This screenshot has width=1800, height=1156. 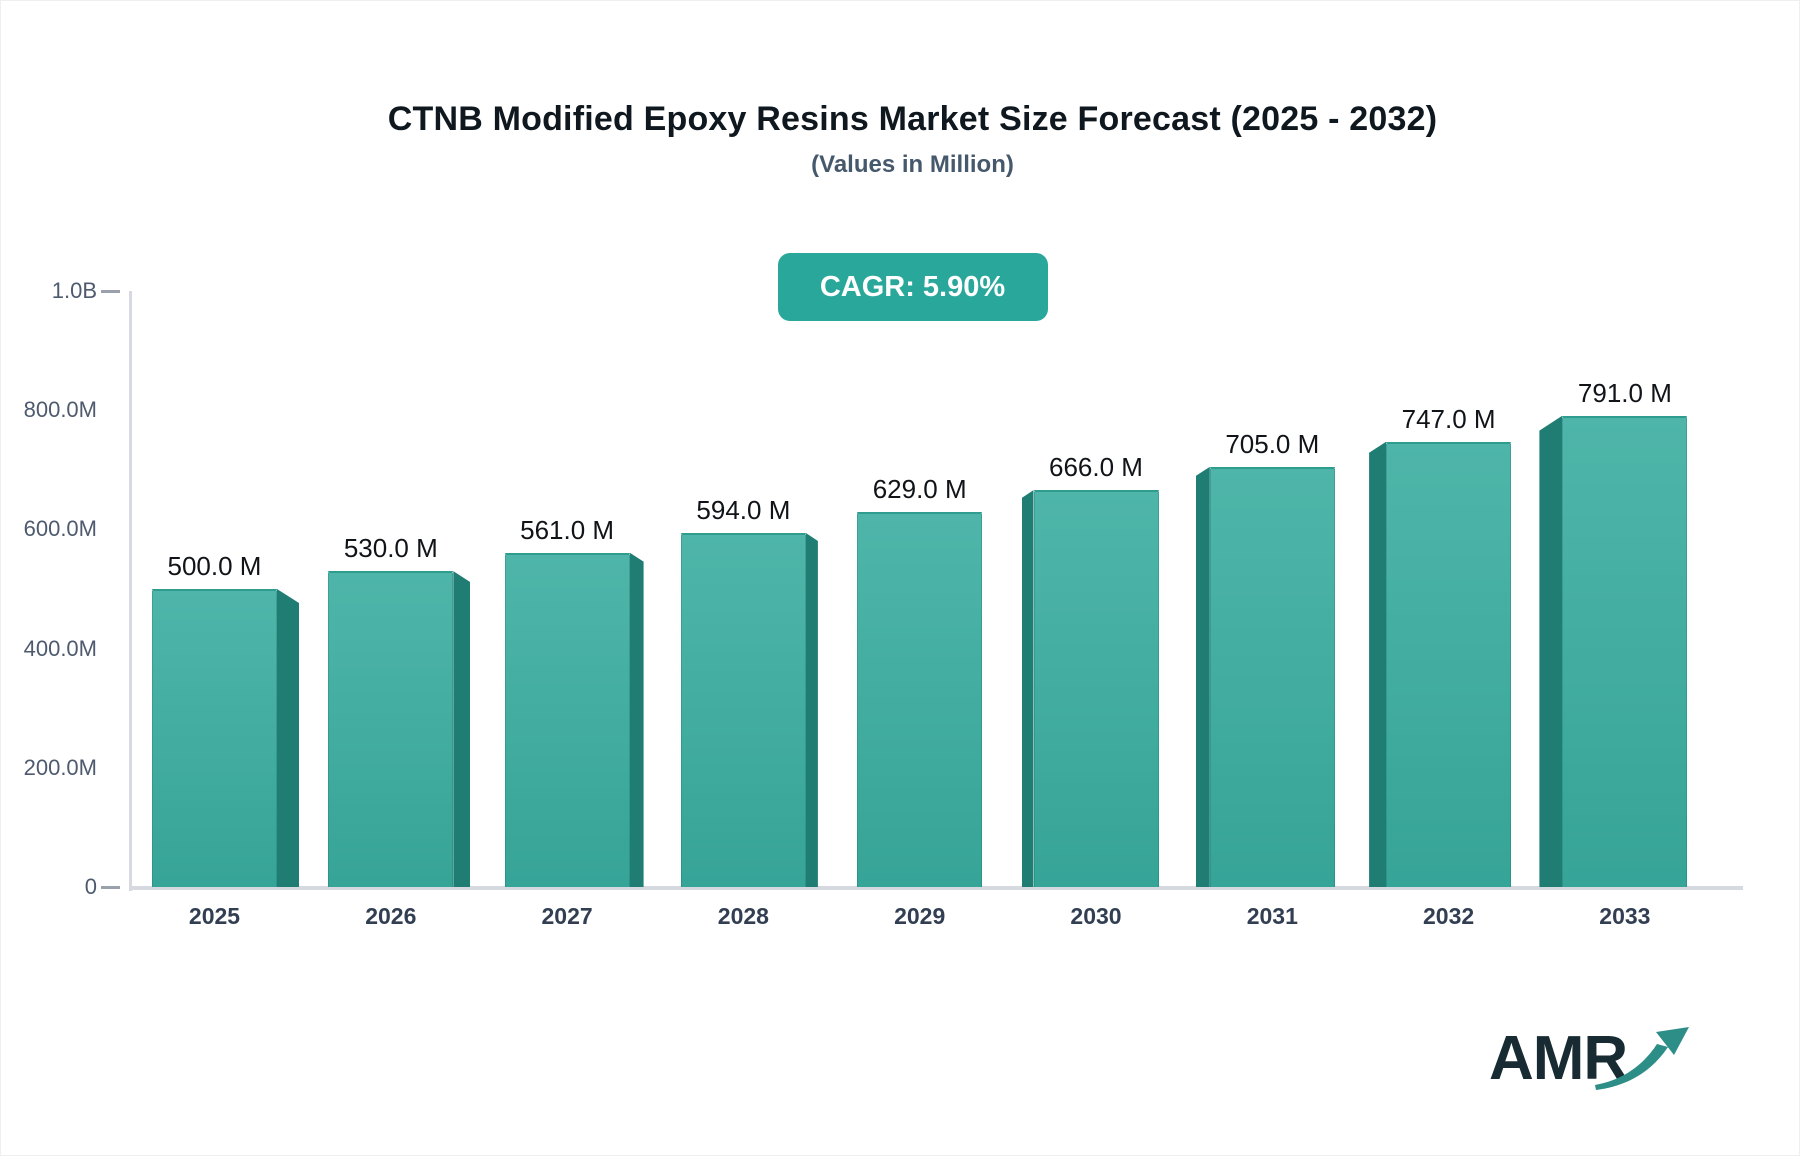 What do you see at coordinates (1272, 676) in the screenshot?
I see `bar-2031` at bounding box center [1272, 676].